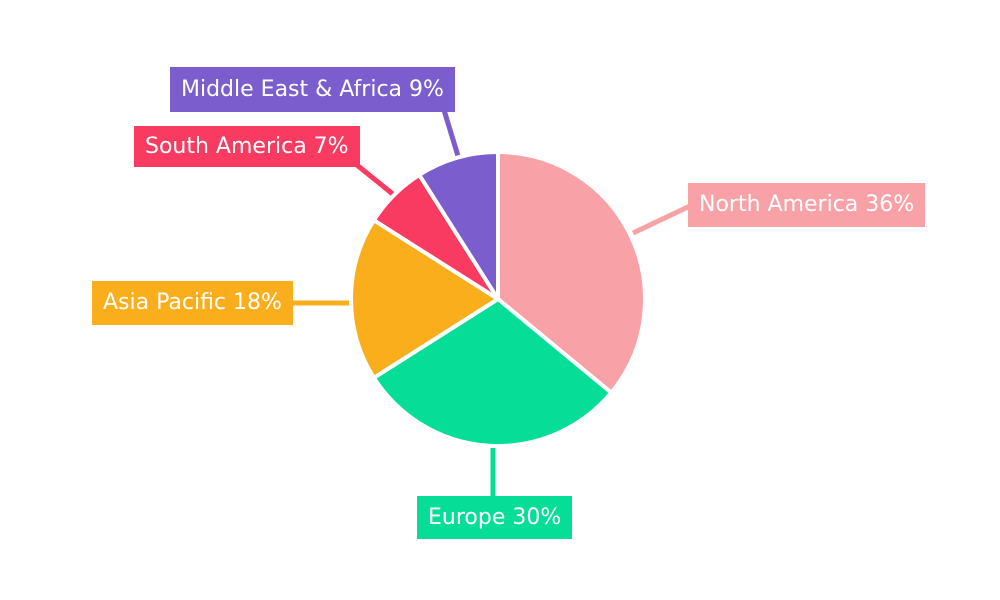  I want to click on callout-label-asia-pacific: Asia Pacific 18%, so click(192, 303).